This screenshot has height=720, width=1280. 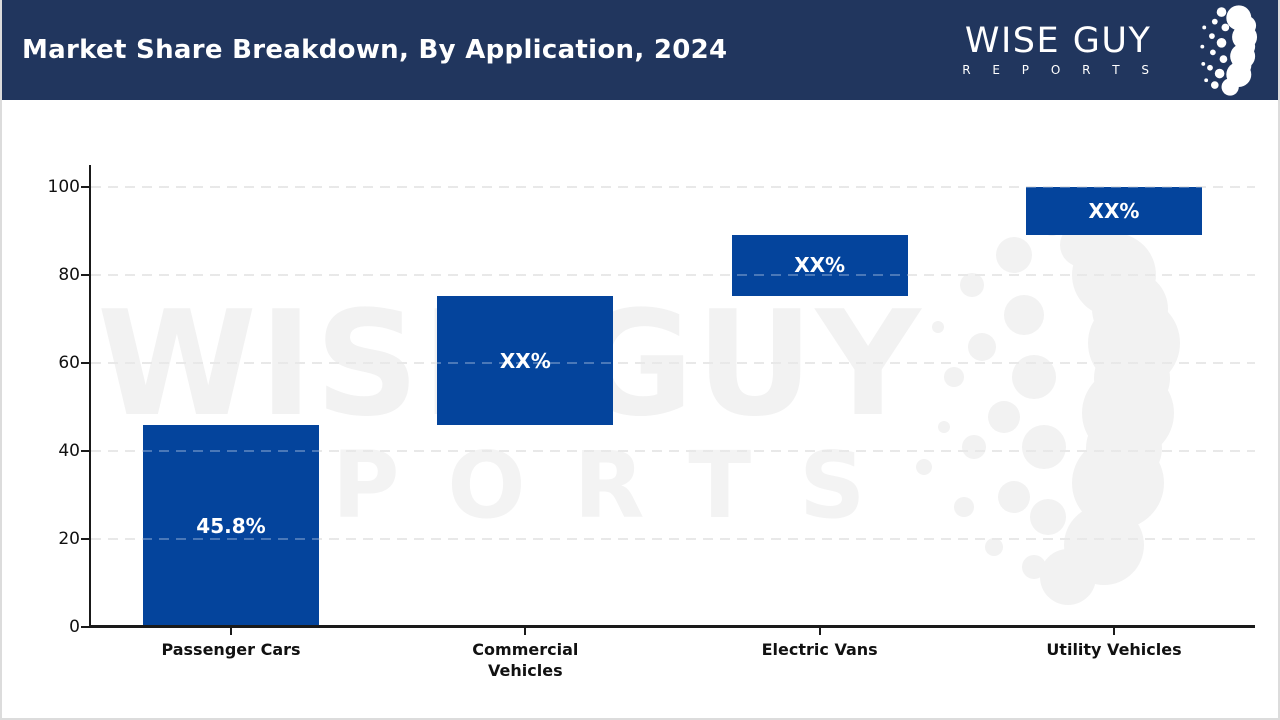 What do you see at coordinates (90, 396) in the screenshot?
I see `y-axis-line` at bounding box center [90, 396].